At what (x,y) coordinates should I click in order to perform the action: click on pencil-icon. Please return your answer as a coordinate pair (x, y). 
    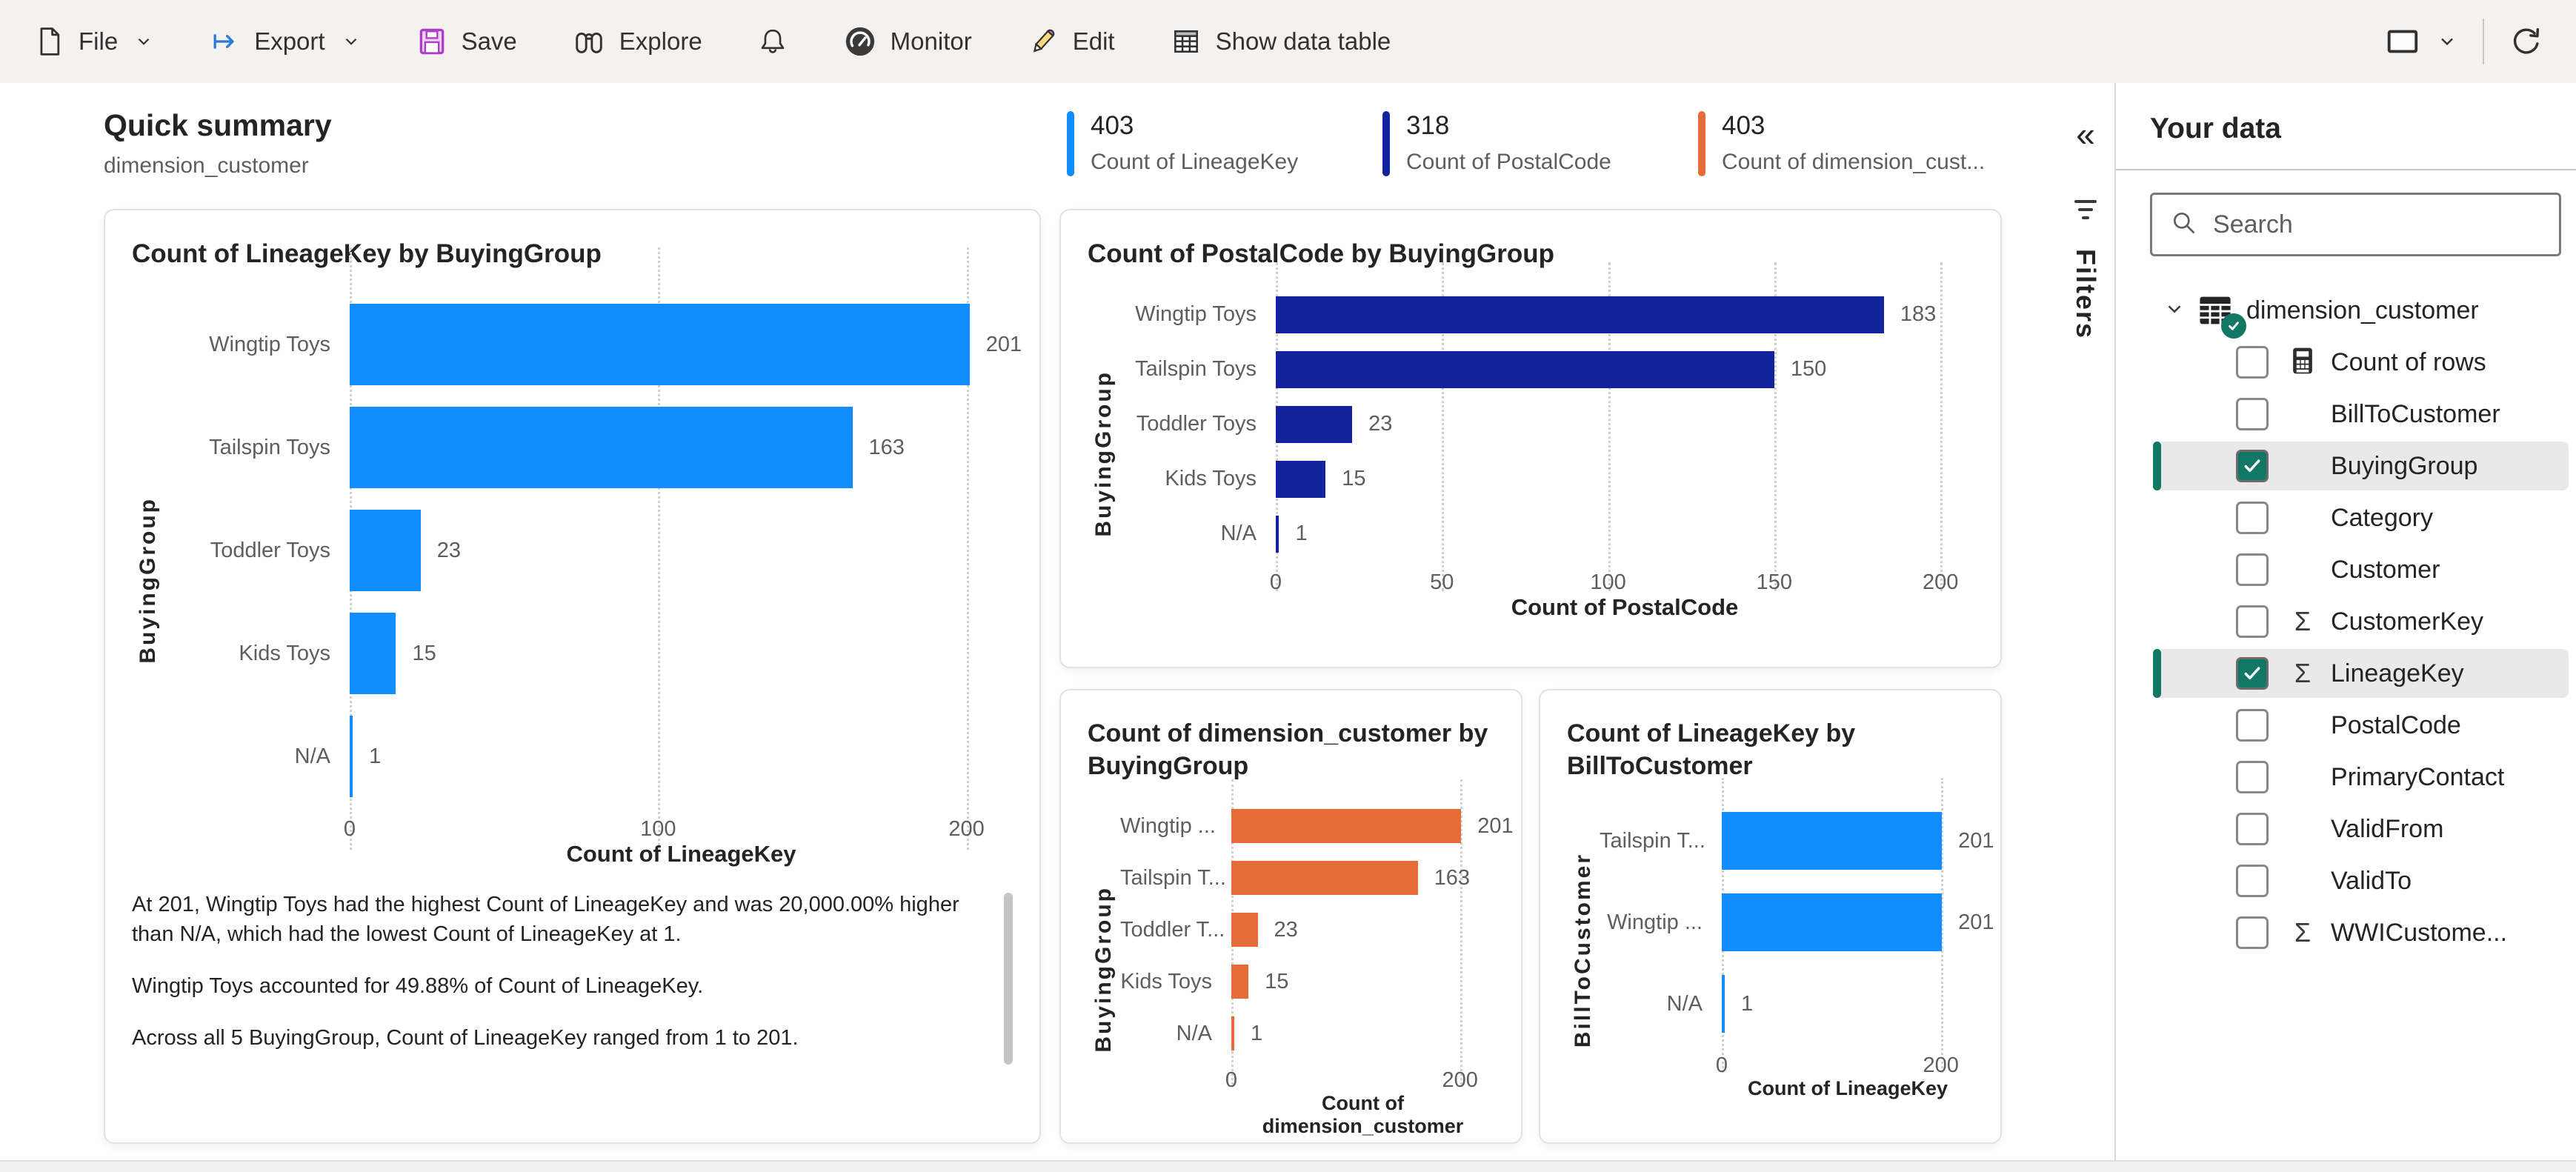
    Looking at the image, I should click on (1043, 41).